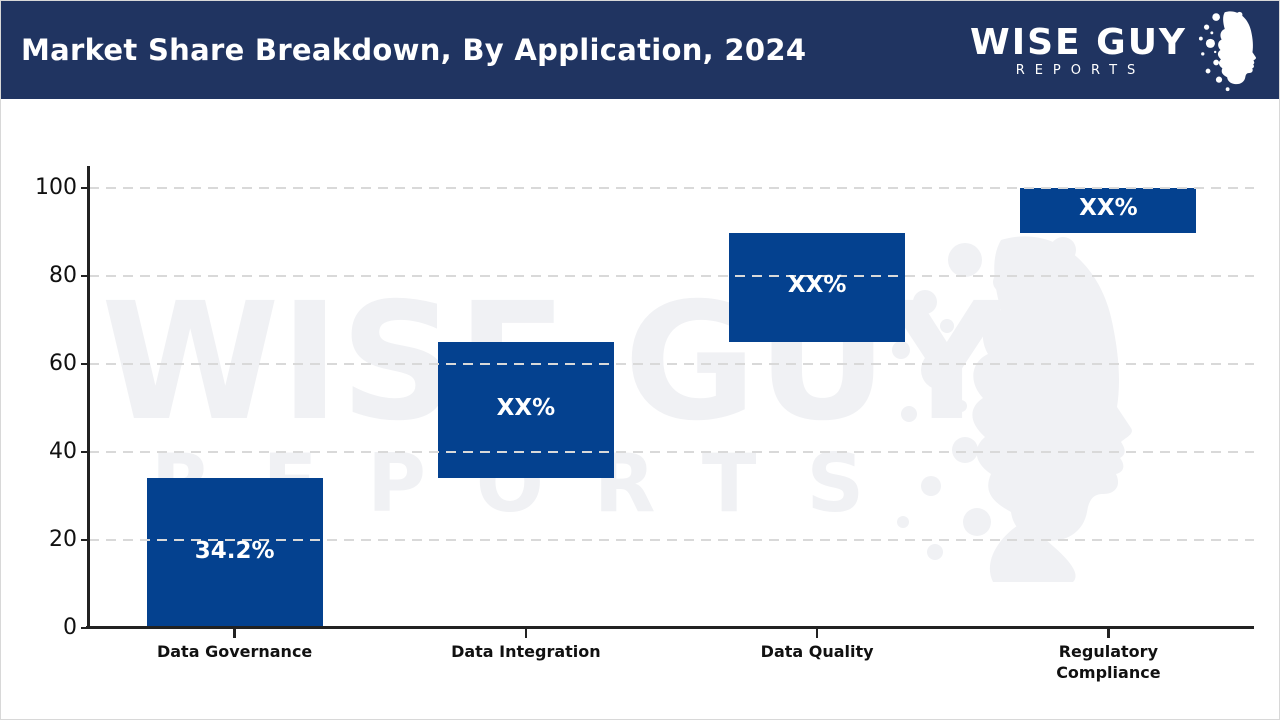 The height and width of the screenshot is (720, 1280). What do you see at coordinates (1078, 42) in the screenshot?
I see `logo-wise-guy-text: WISE GUY` at bounding box center [1078, 42].